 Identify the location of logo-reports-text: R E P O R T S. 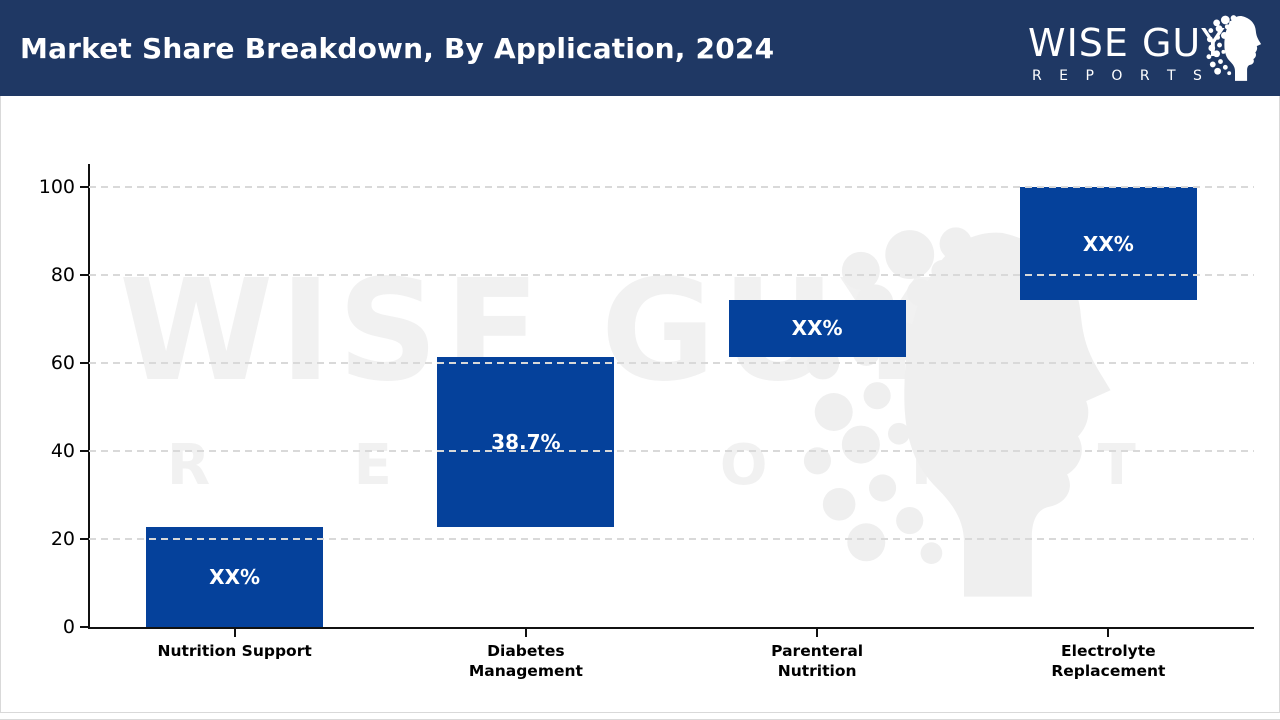
(1120, 76).